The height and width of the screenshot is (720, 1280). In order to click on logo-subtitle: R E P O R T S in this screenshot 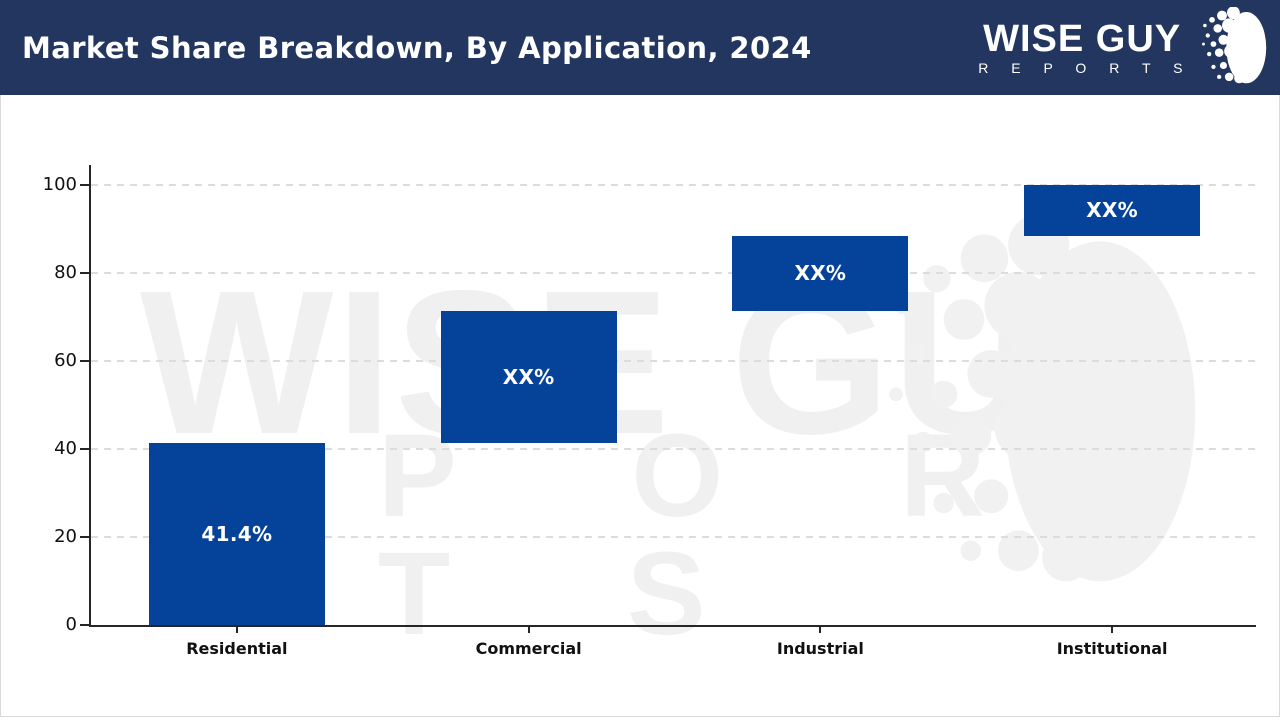, I will do `click(1085, 68)`.